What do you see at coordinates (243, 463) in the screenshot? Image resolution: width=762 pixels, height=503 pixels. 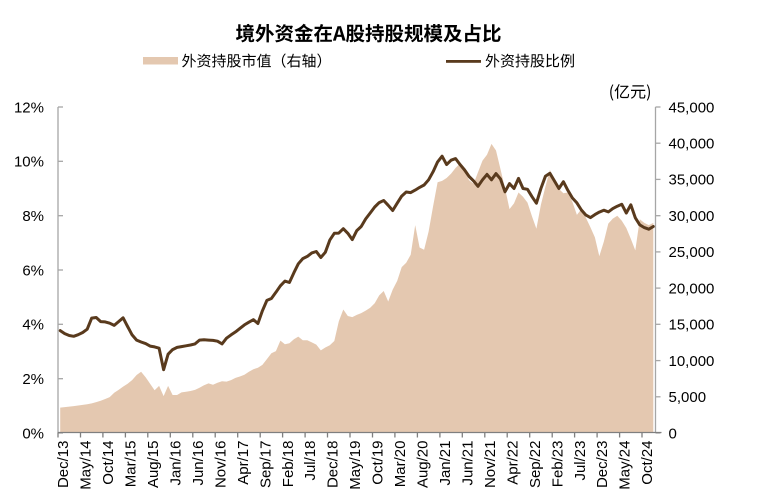 I see `svg-text: Apr/17` at bounding box center [243, 463].